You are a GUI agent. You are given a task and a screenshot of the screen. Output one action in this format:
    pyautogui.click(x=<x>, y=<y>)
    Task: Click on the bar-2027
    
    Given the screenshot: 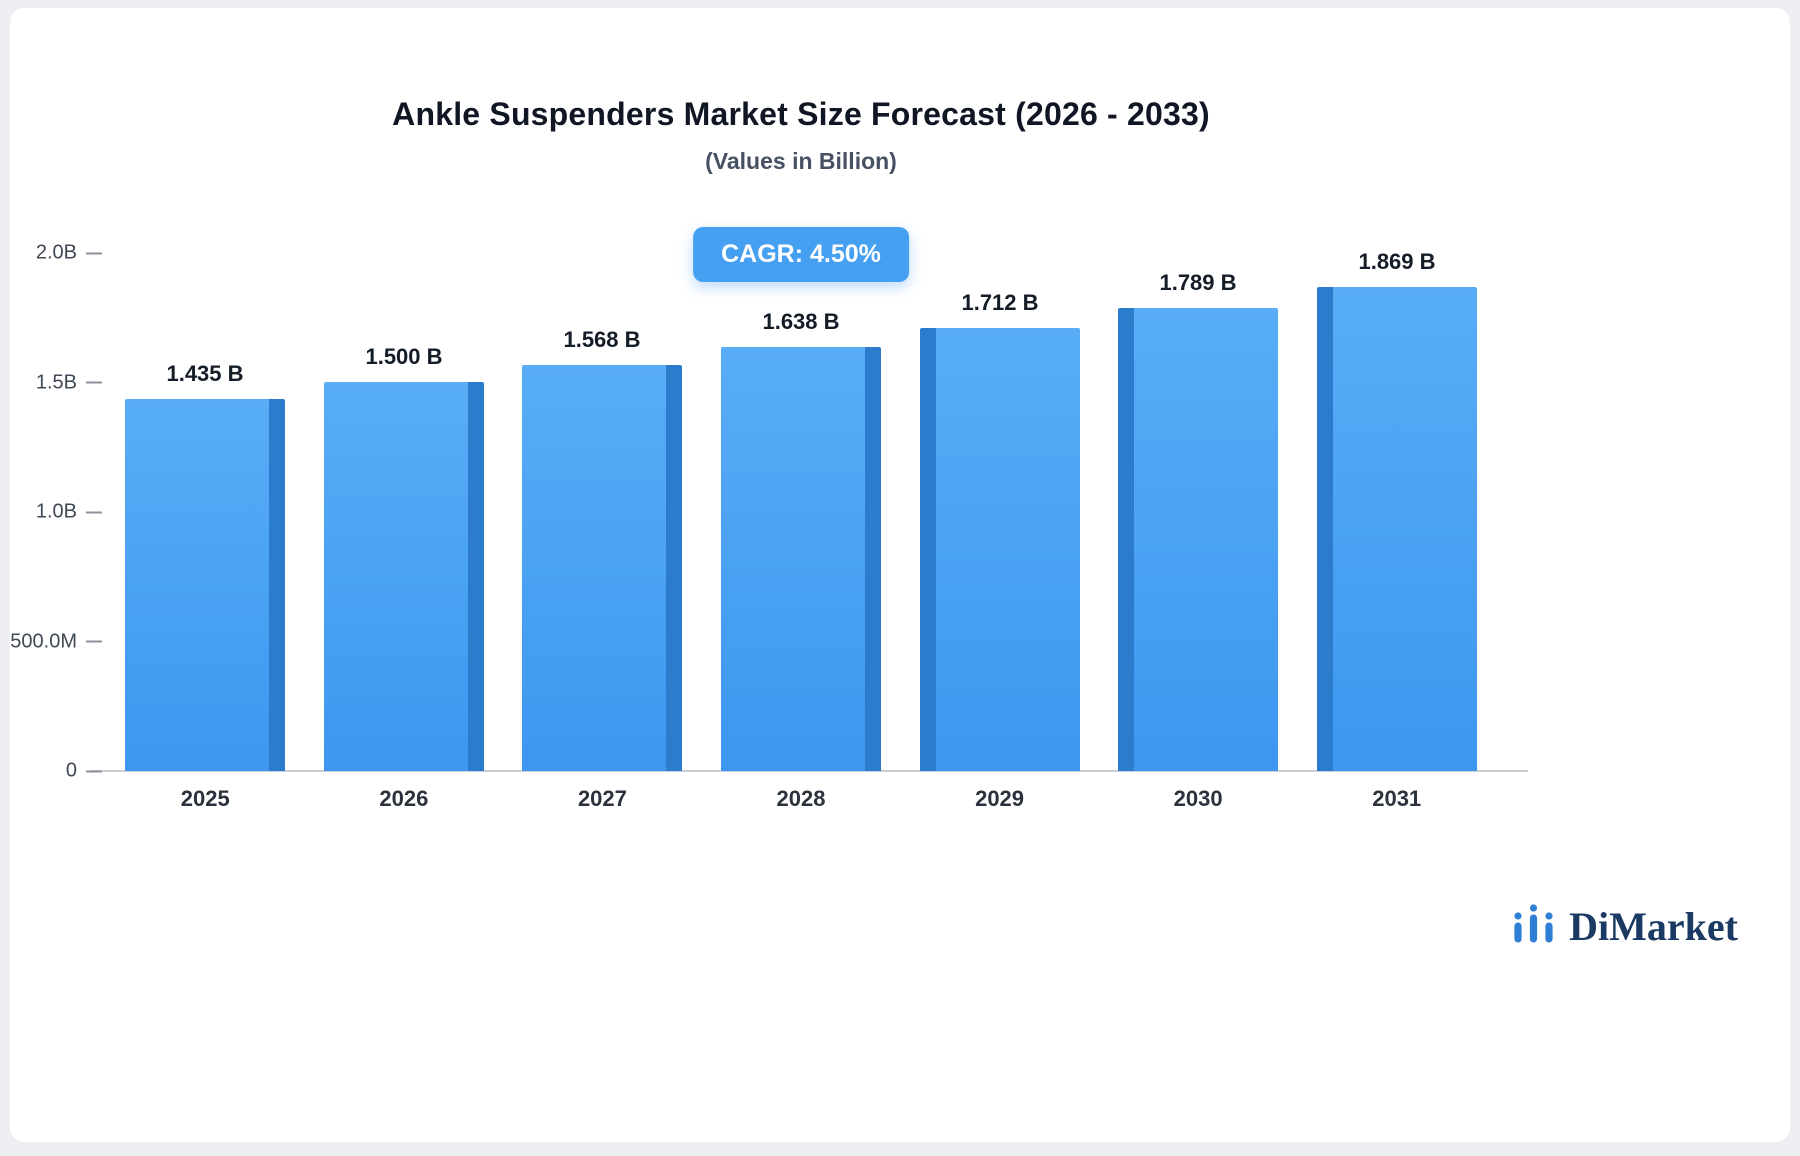 What is the action you would take?
    pyautogui.click(x=602, y=568)
    